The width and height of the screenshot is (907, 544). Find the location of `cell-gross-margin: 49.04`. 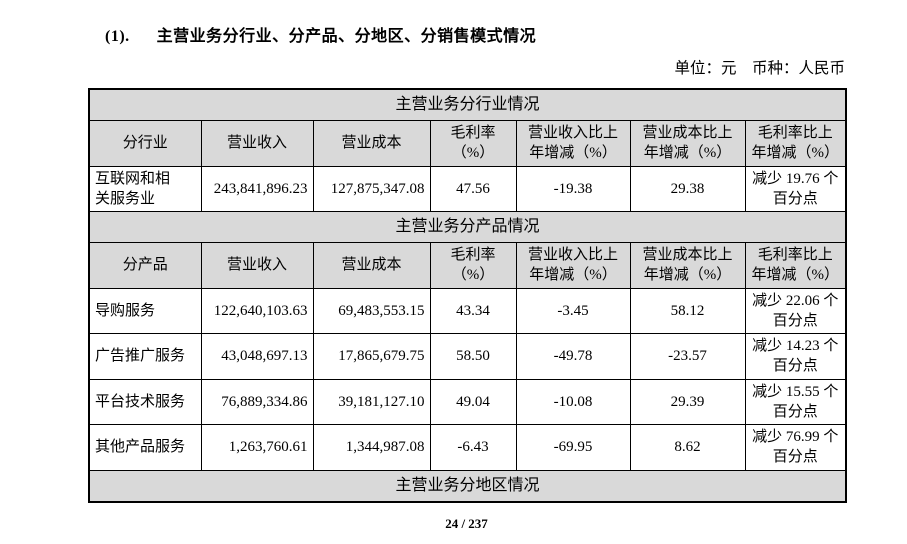

cell-gross-margin: 49.04 is located at coordinates (473, 401).